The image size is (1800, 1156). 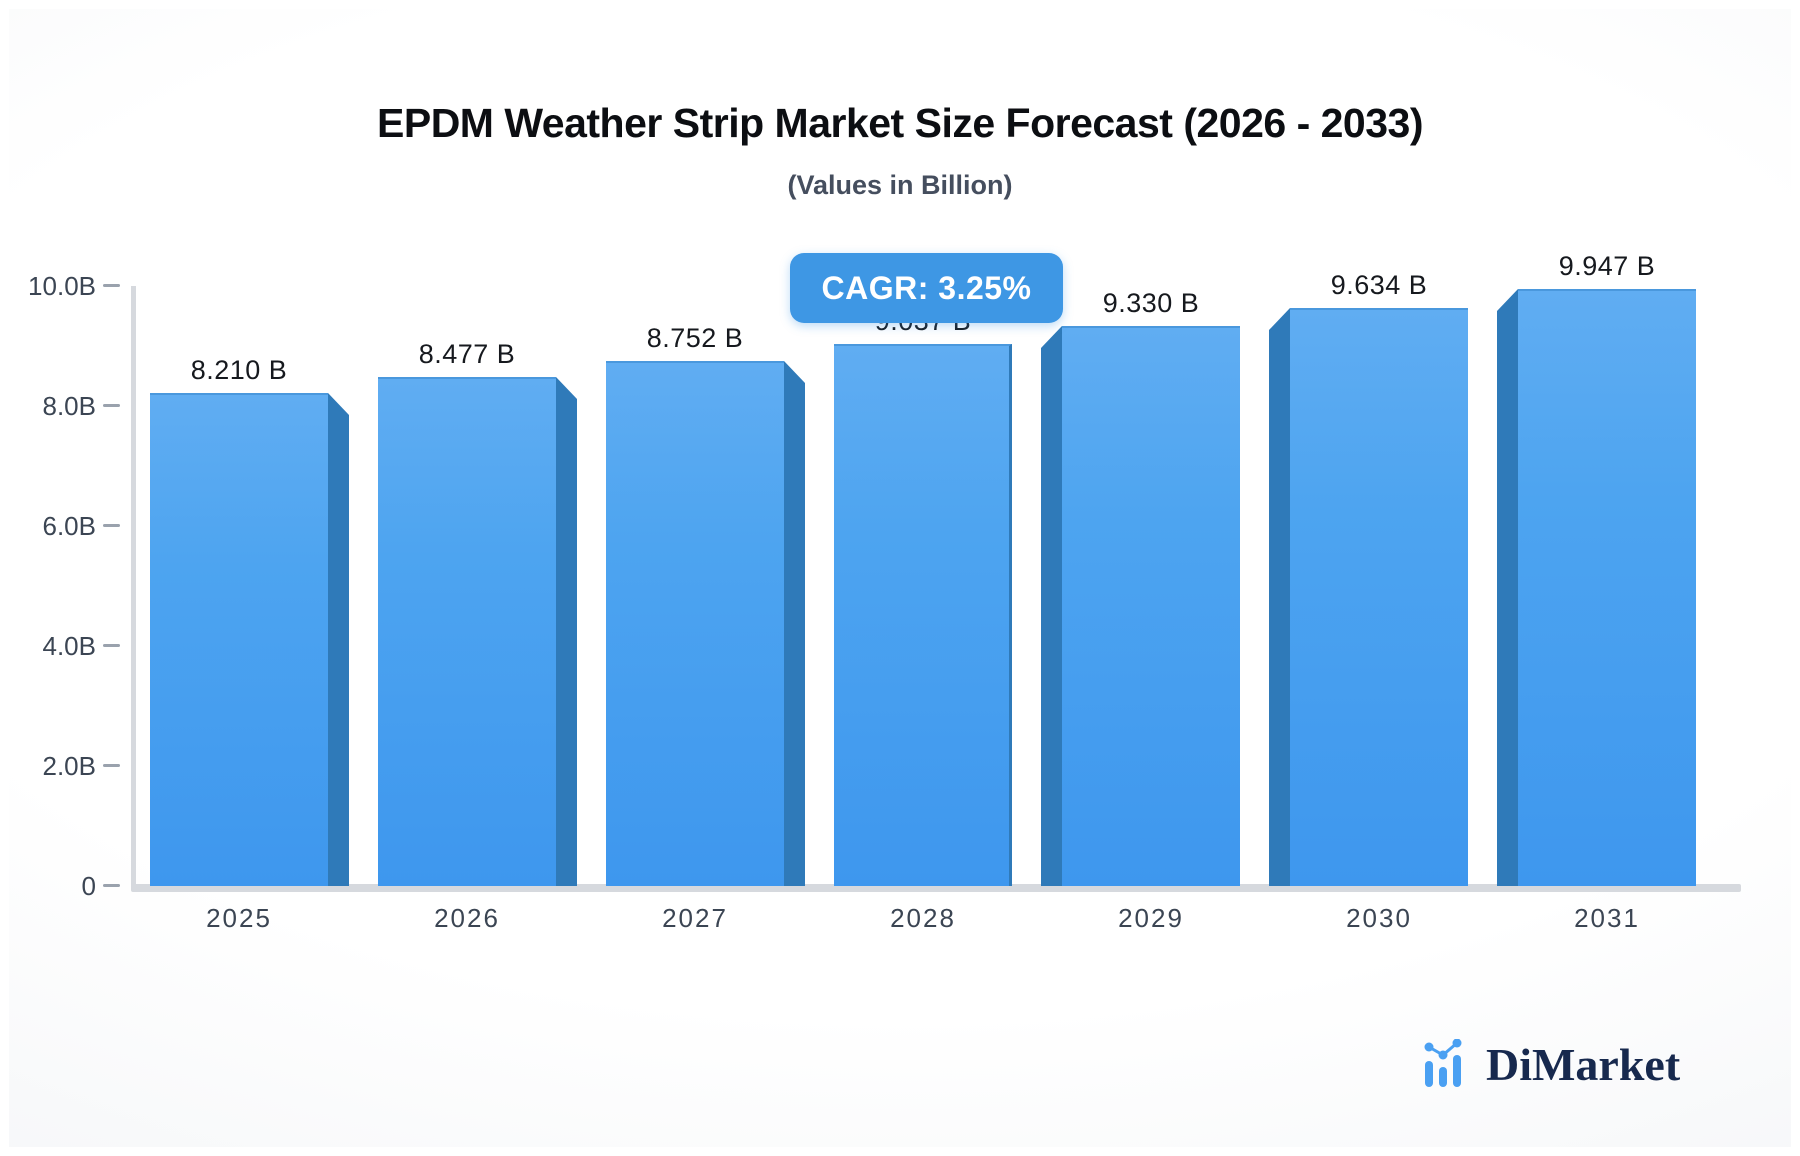 What do you see at coordinates (62, 286) in the screenshot?
I see `y-tick-label: 10.0B` at bounding box center [62, 286].